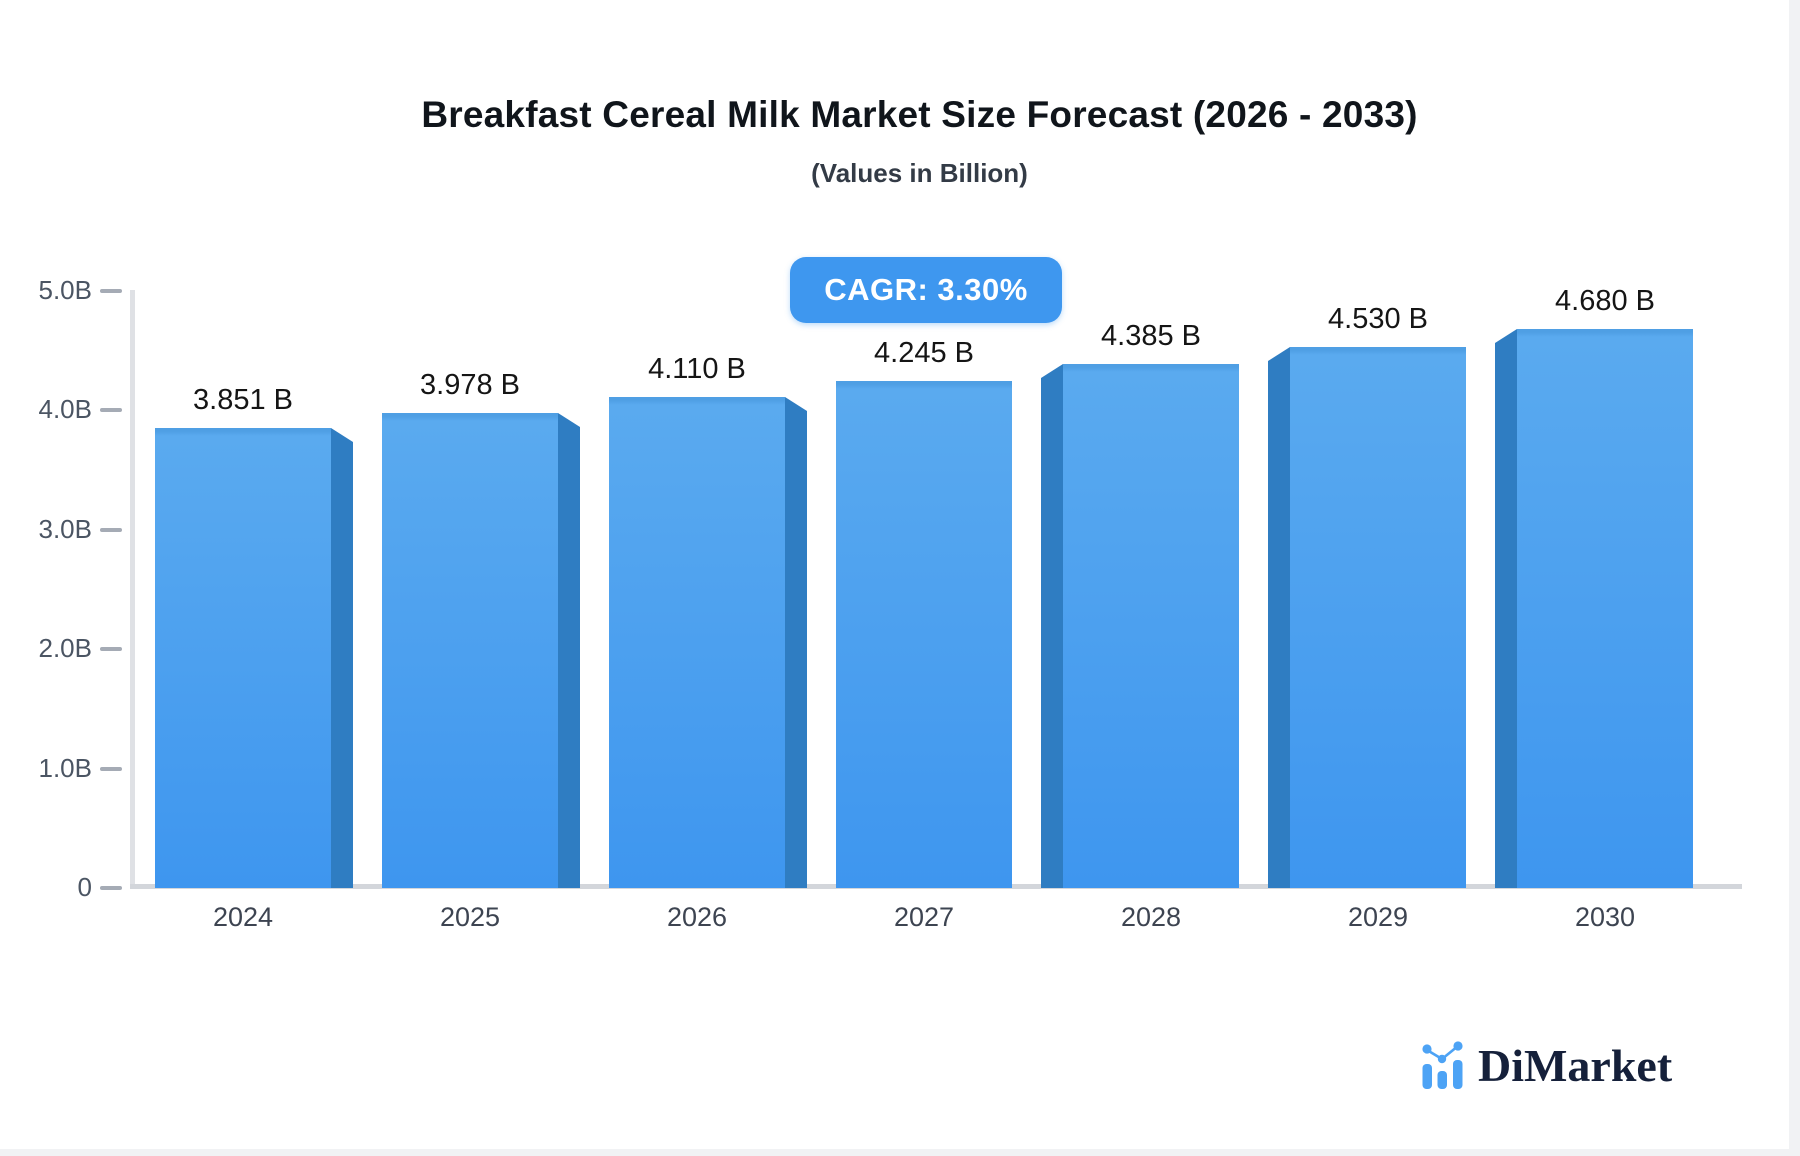  Describe the element at coordinates (924, 634) in the screenshot. I see `bar-2027` at that location.